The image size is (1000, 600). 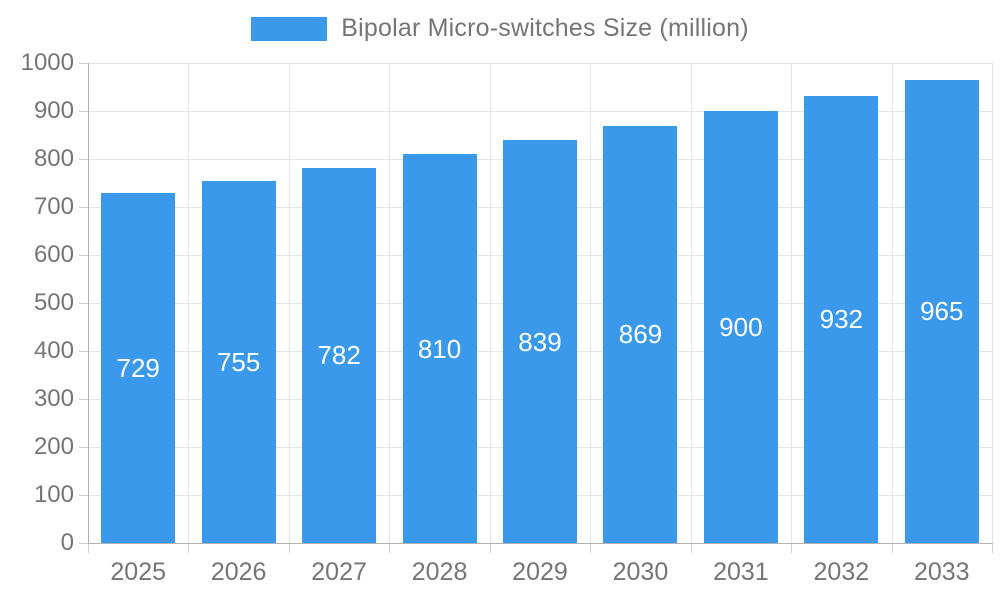 I want to click on x-axis-label: 2028, so click(x=439, y=572).